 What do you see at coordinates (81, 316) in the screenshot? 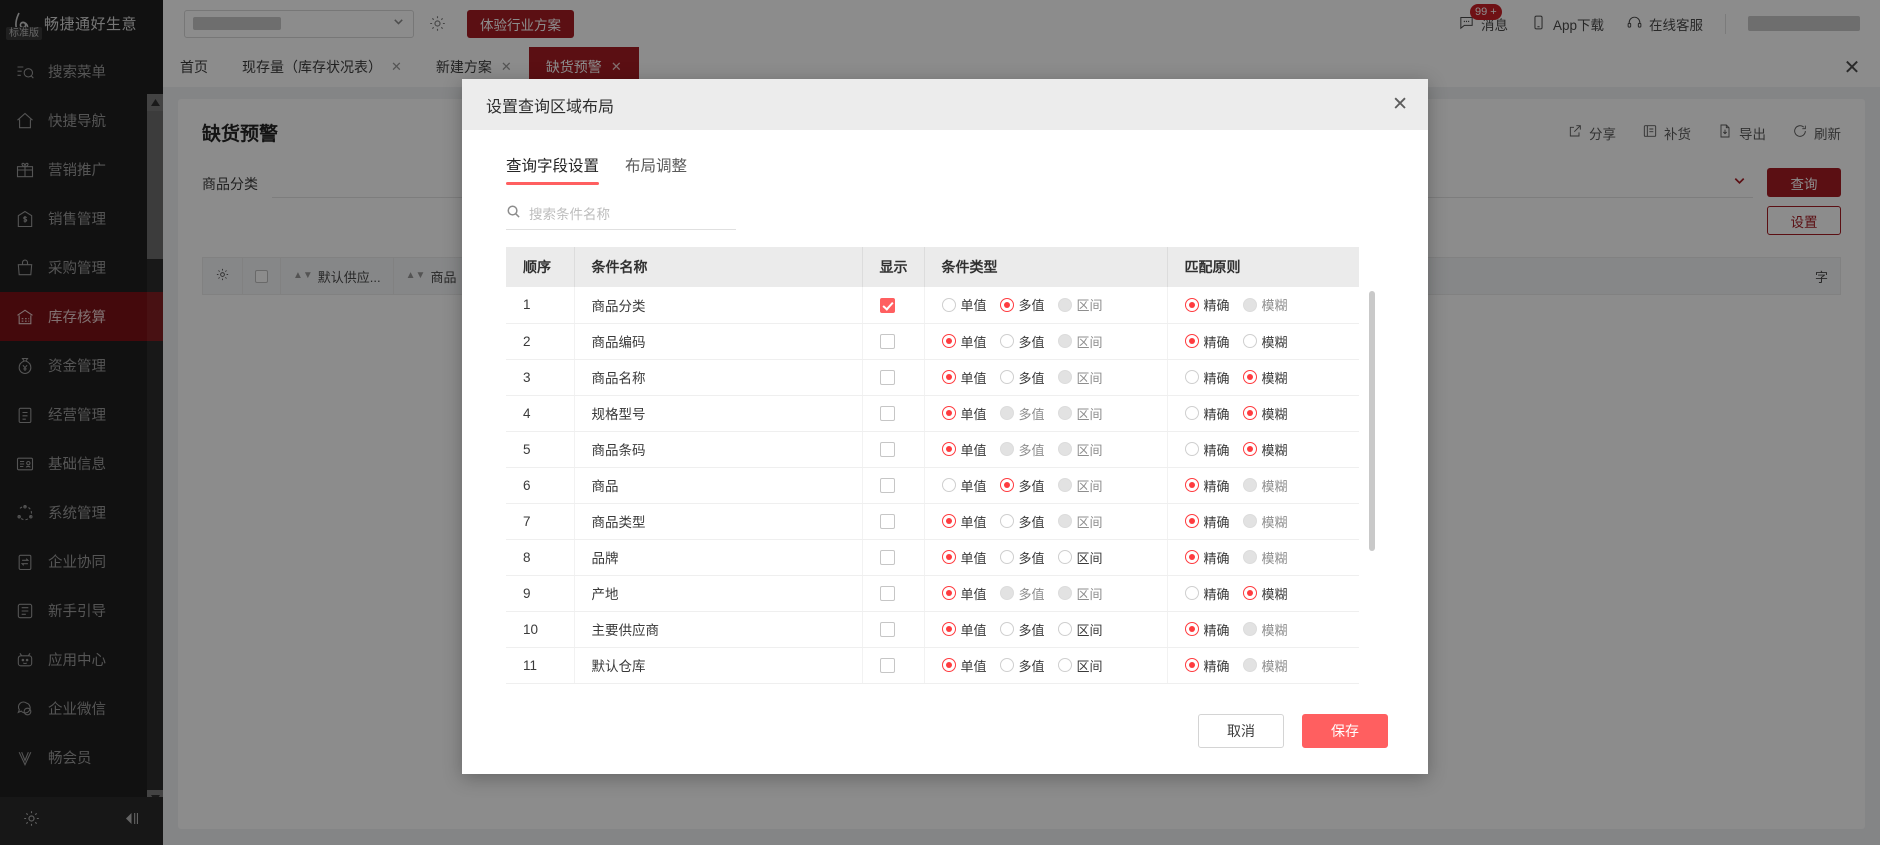
I see `sidebar-item-inventory-accounting: 库存核算` at bounding box center [81, 316].